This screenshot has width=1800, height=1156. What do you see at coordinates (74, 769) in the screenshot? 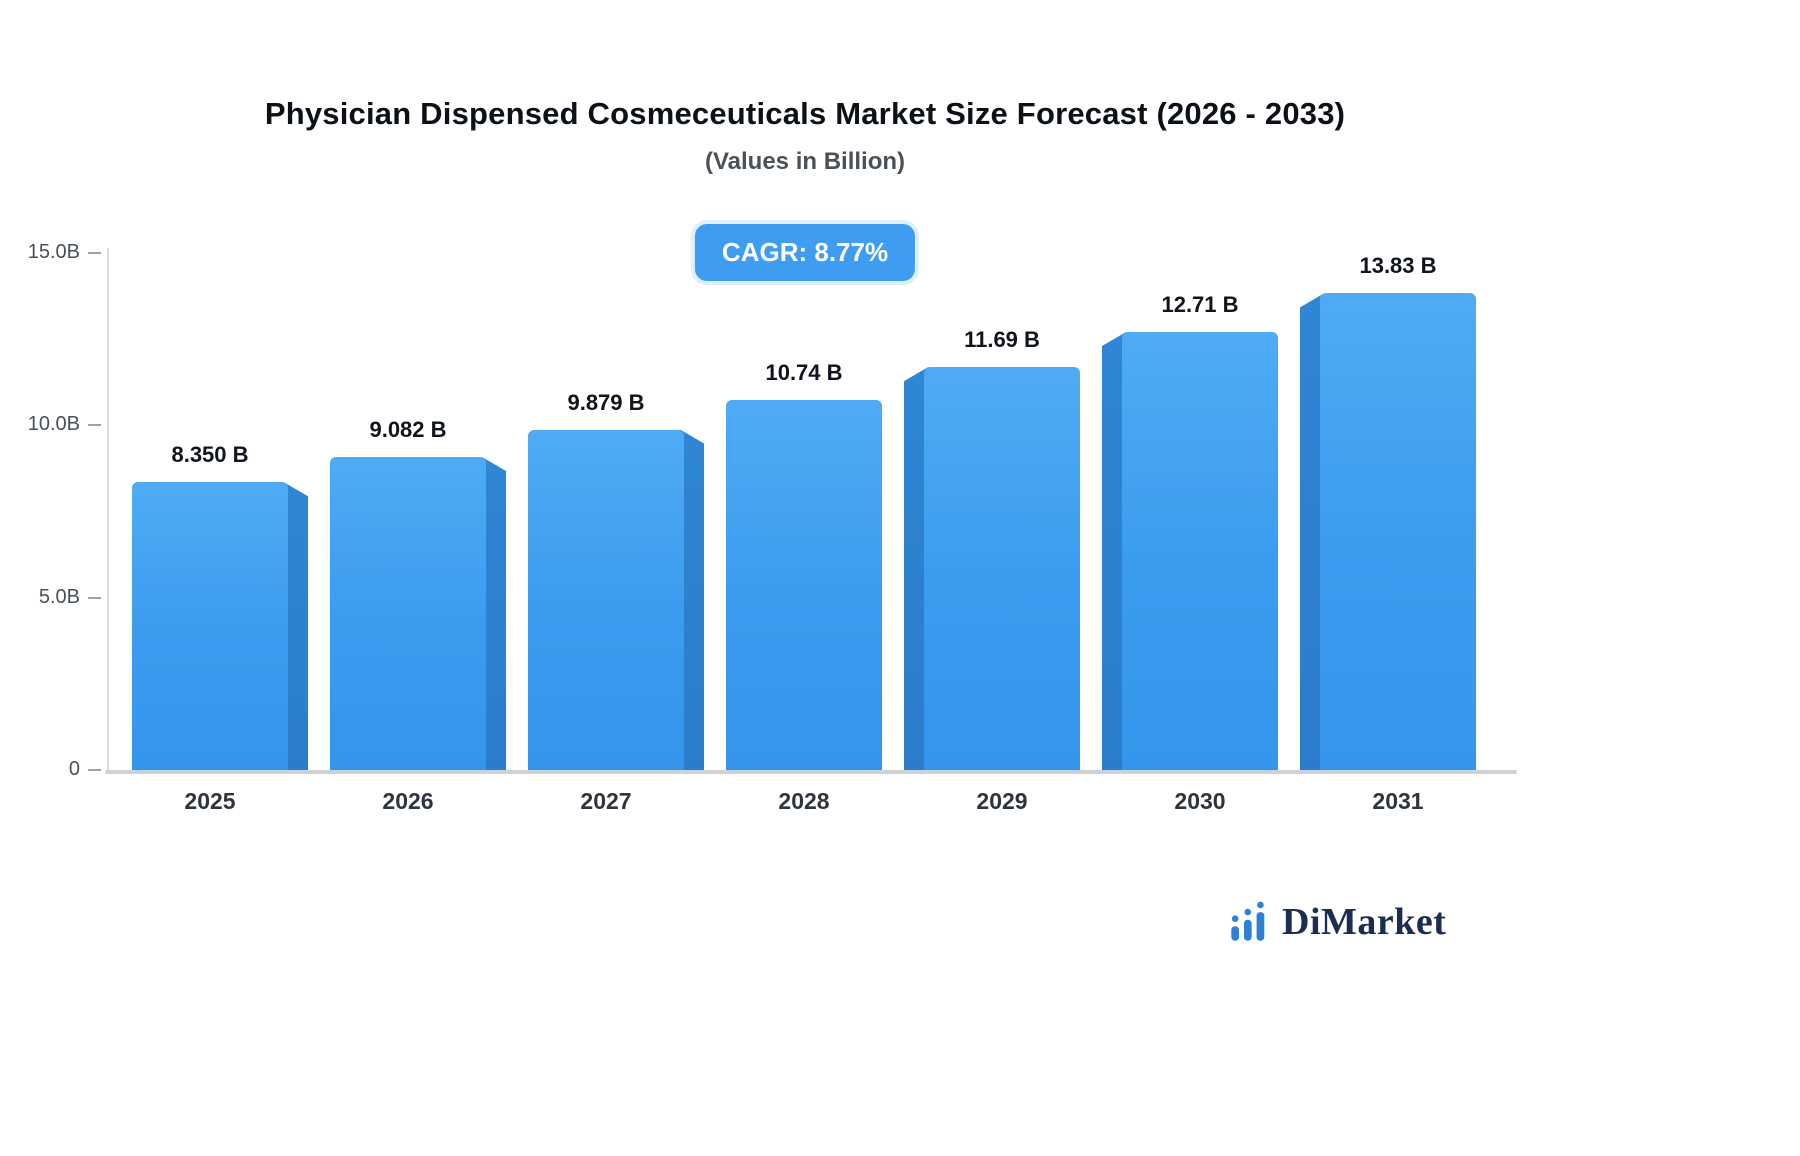
I see `y-tick-label: 0` at bounding box center [74, 769].